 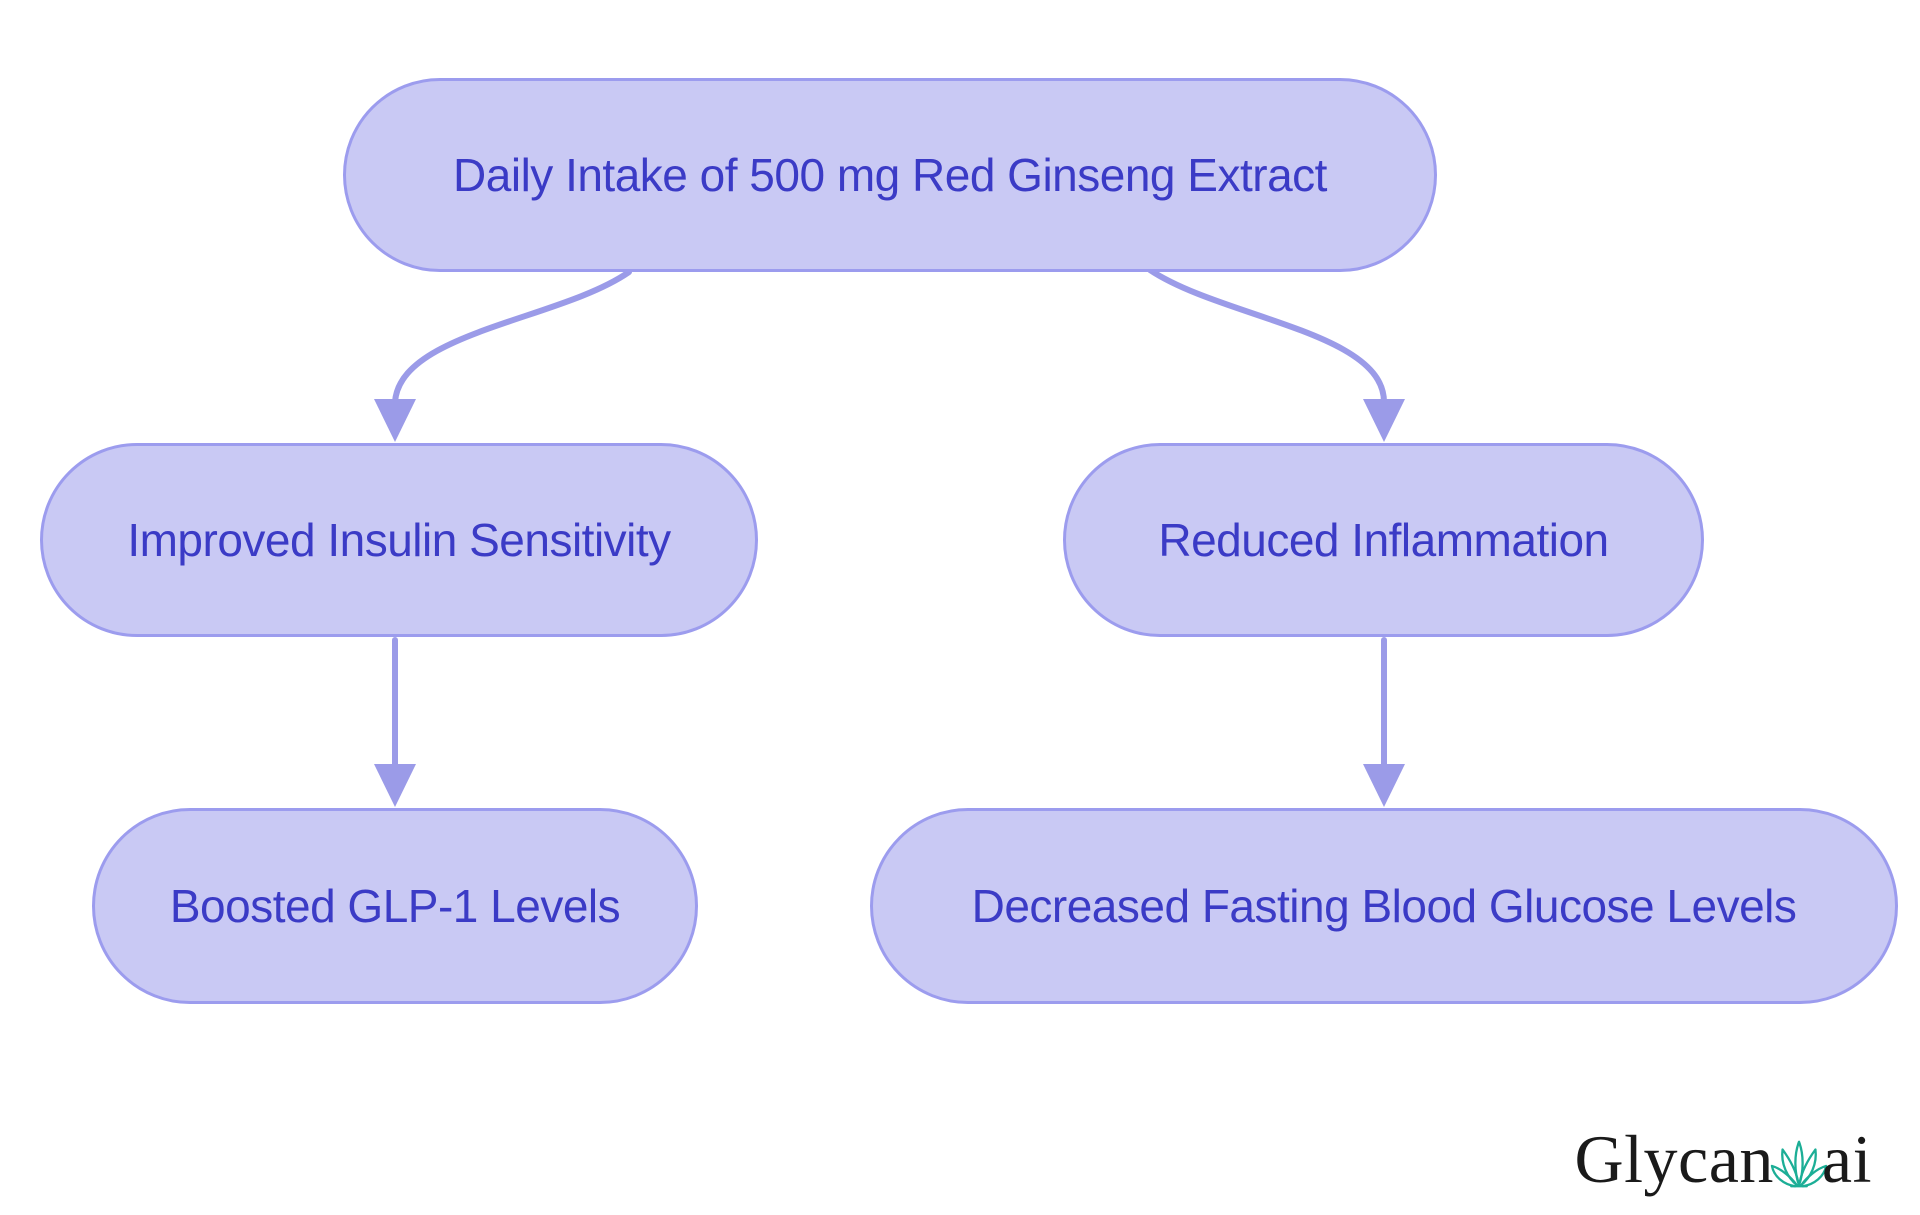 I want to click on logo-text-glycan: Glycan, so click(x=1674, y=1159).